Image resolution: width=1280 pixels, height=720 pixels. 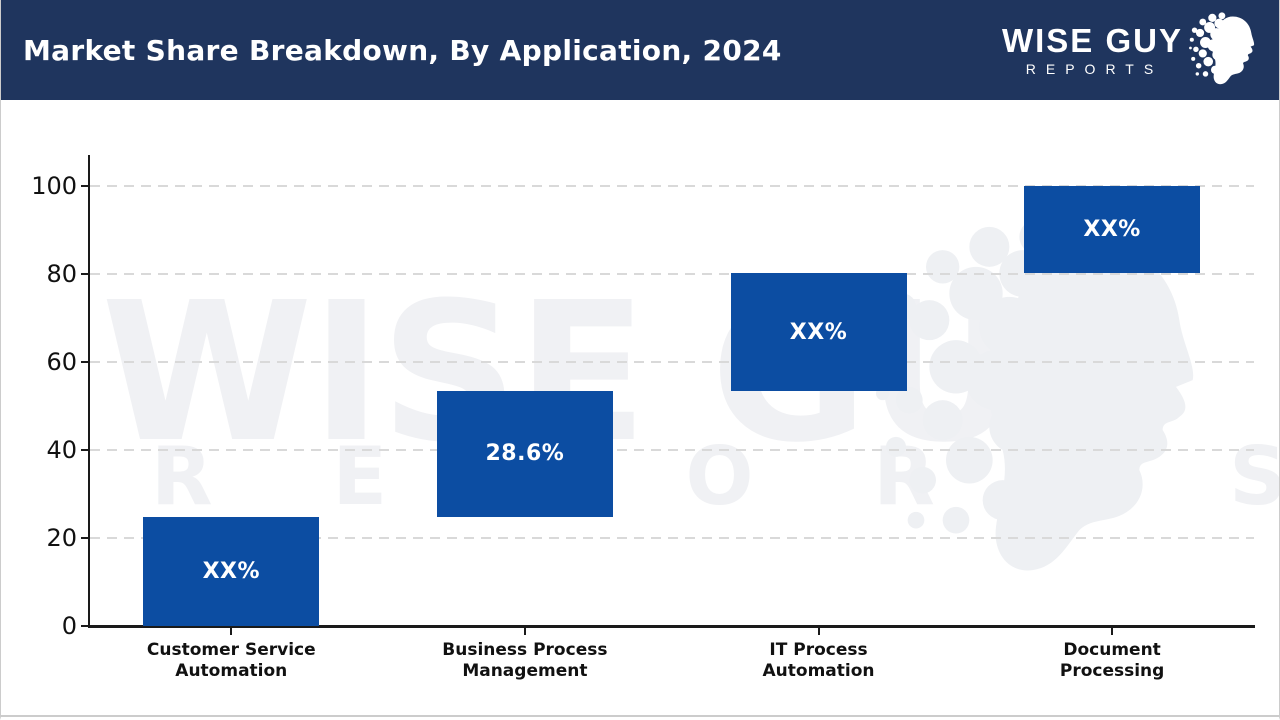 I want to click on y-tick-label: 80, so click(x=61, y=274).